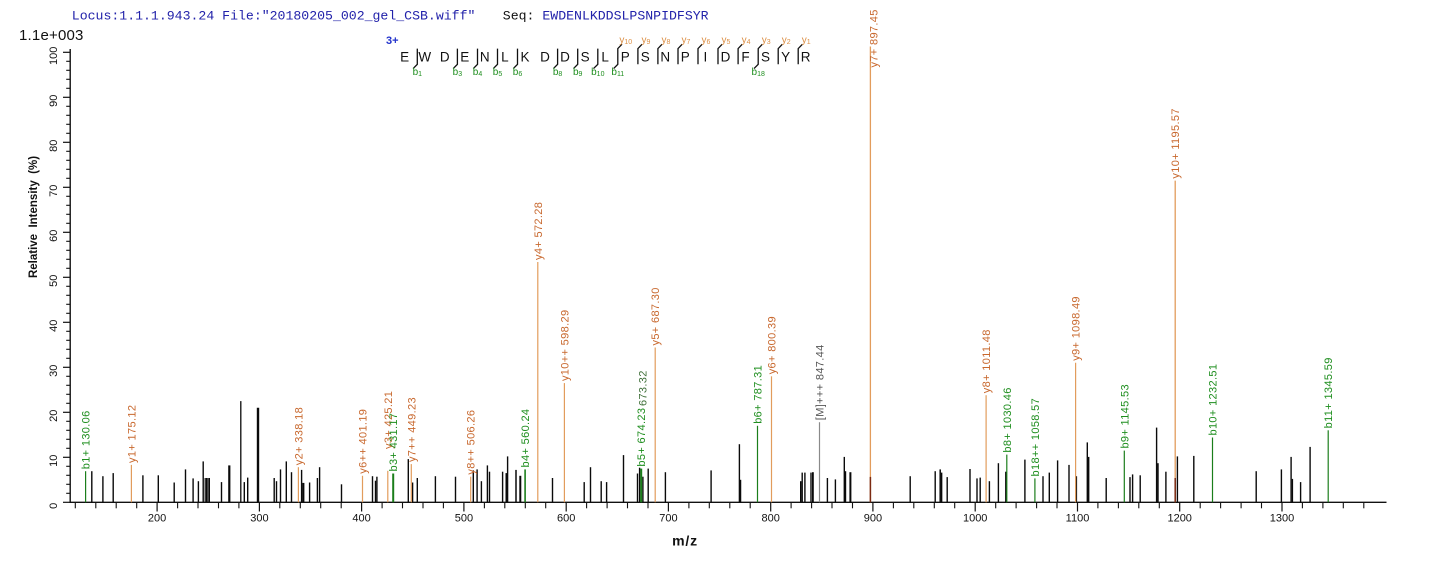 The image size is (1436, 567). Describe the element at coordinates (606, 16) in the screenshot. I see `svg-text: Seq: EWDENLKDDSLPSNPIDFSYR` at that location.